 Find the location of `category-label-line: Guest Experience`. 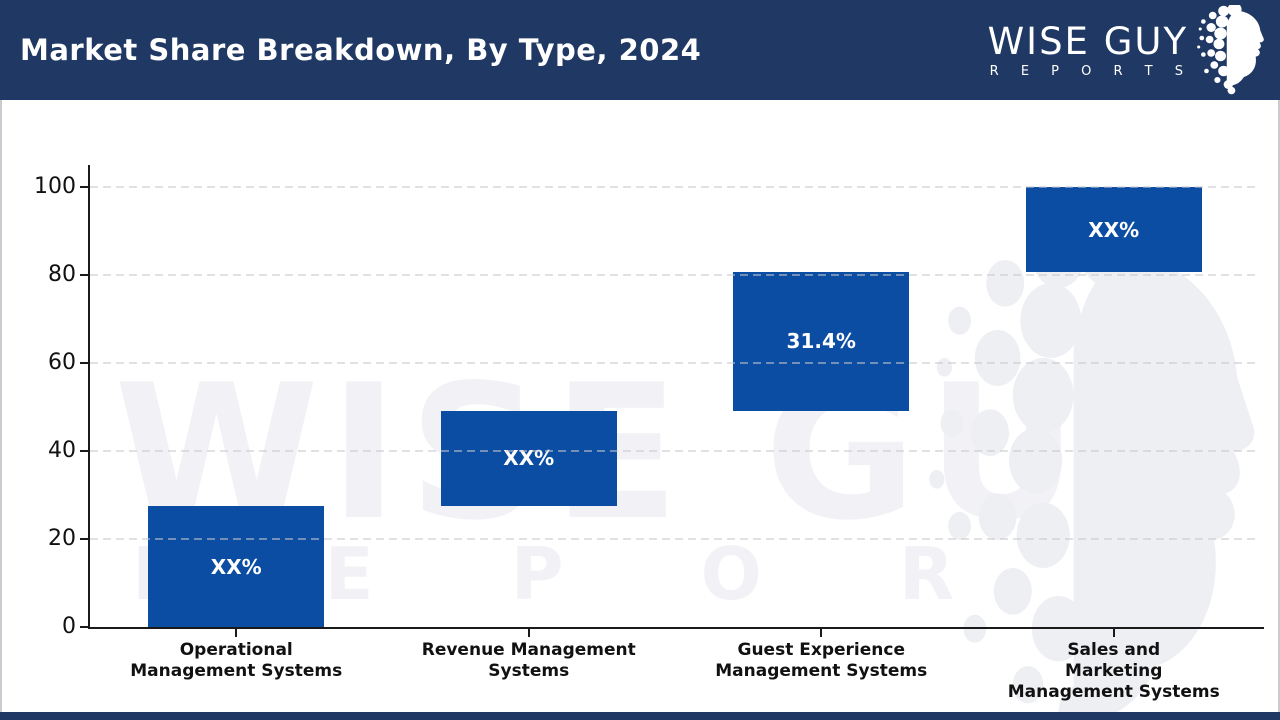

category-label-line: Guest Experience is located at coordinates (821, 650).